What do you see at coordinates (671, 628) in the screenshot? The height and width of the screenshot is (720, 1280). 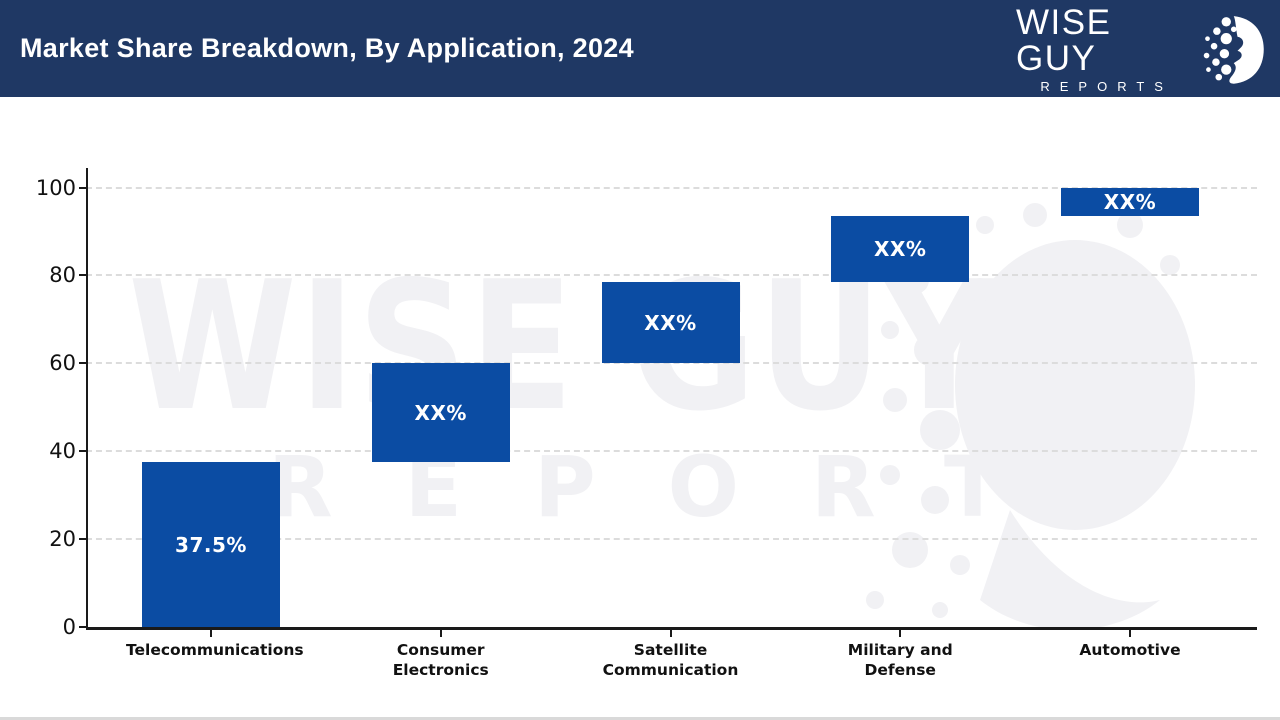 I see `x-axis-line` at bounding box center [671, 628].